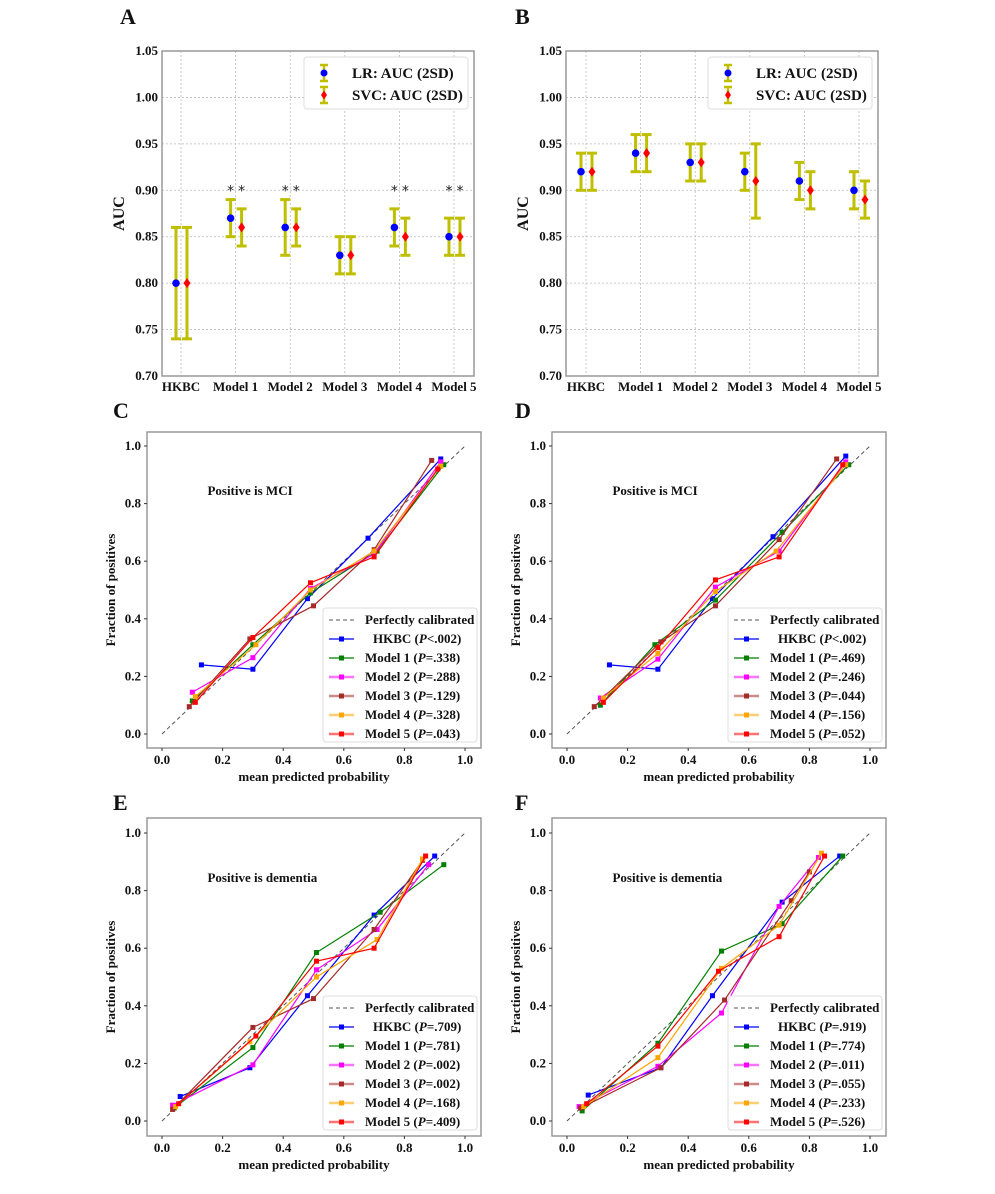 This screenshot has width=995, height=1194. I want to click on legend-p-value: =.055, so click(846, 1083).